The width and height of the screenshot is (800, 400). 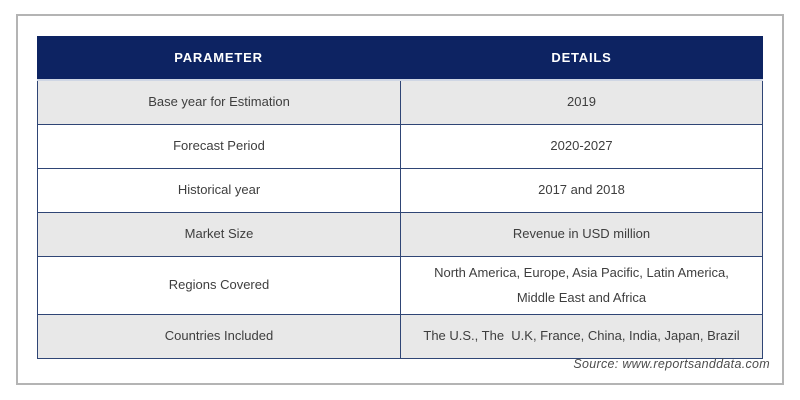 What do you see at coordinates (581, 102) in the screenshot?
I see `detail-cell: 2019` at bounding box center [581, 102].